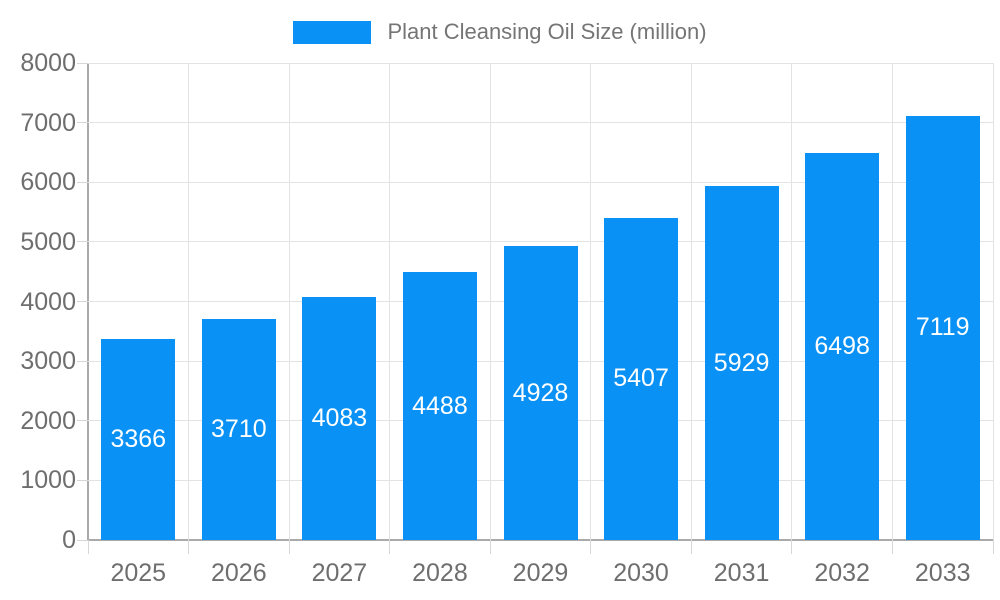 Image resolution: width=1000 pixels, height=600 pixels. I want to click on x-tick-label: 2025, so click(138, 573).